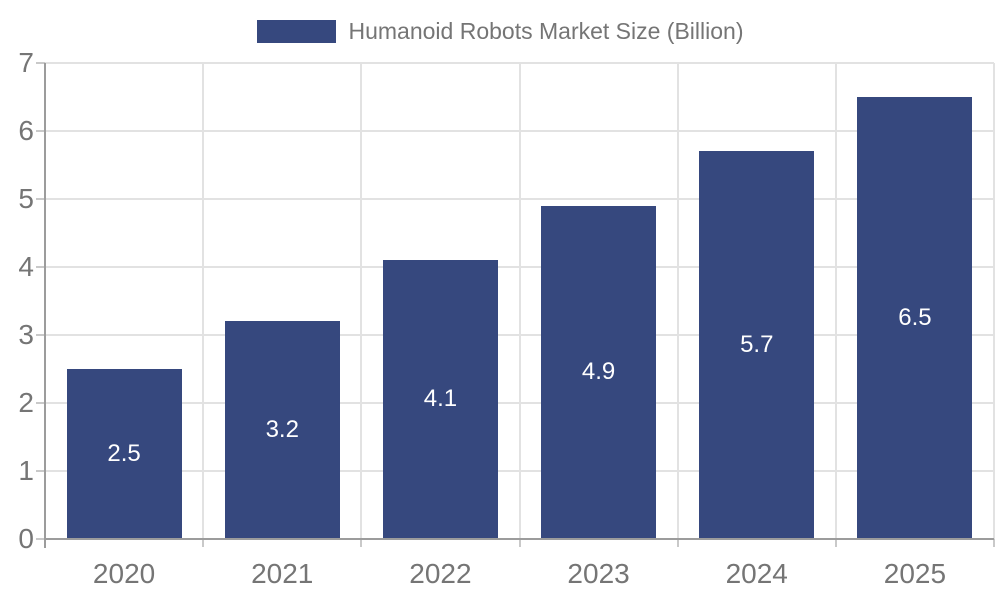 The image size is (1000, 600). Describe the element at coordinates (296, 31) in the screenshot. I see `legend-swatch` at that location.